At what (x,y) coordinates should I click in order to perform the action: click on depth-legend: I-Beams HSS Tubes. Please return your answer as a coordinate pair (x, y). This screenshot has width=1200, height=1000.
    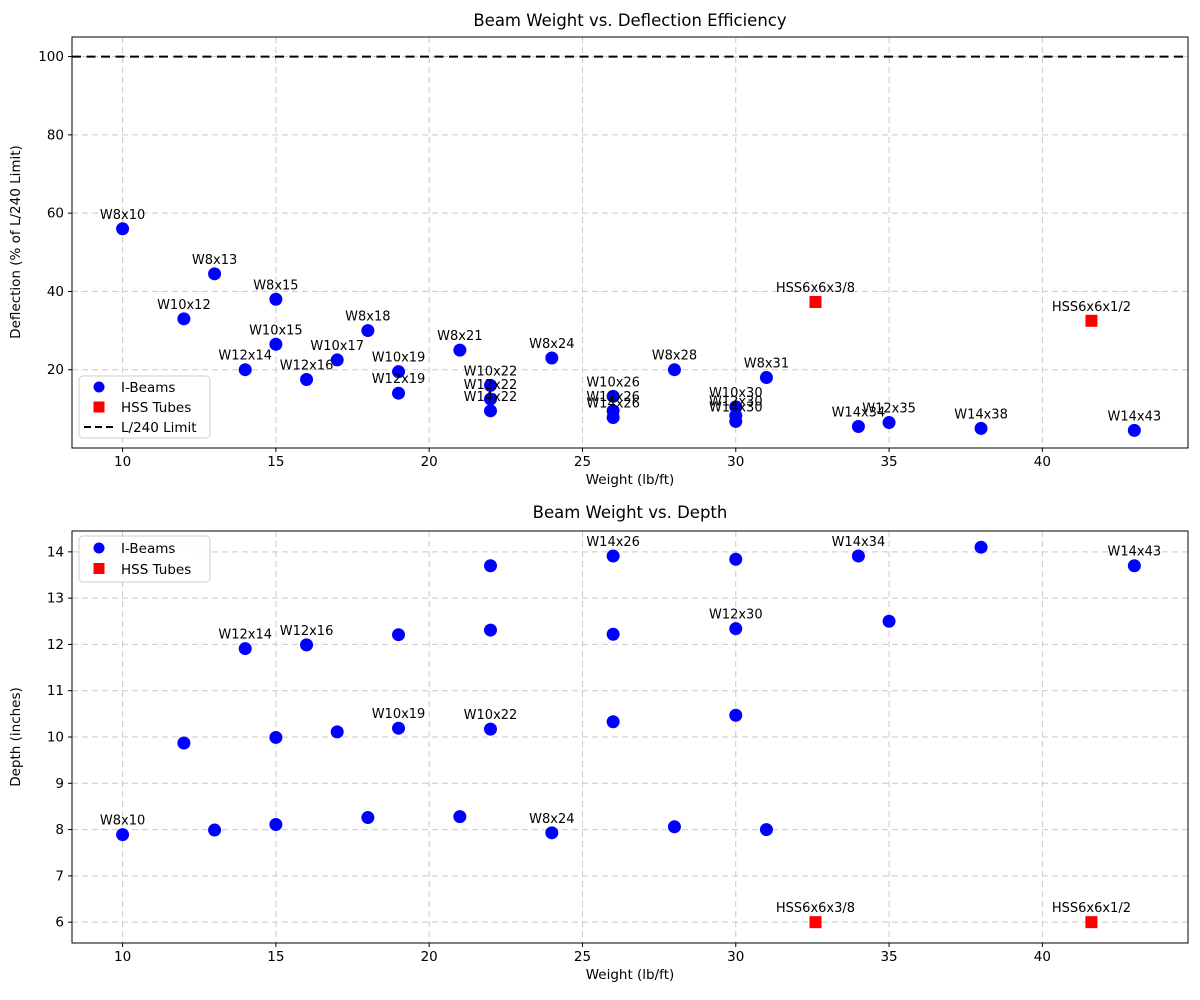
    Looking at the image, I should click on (144, 559).